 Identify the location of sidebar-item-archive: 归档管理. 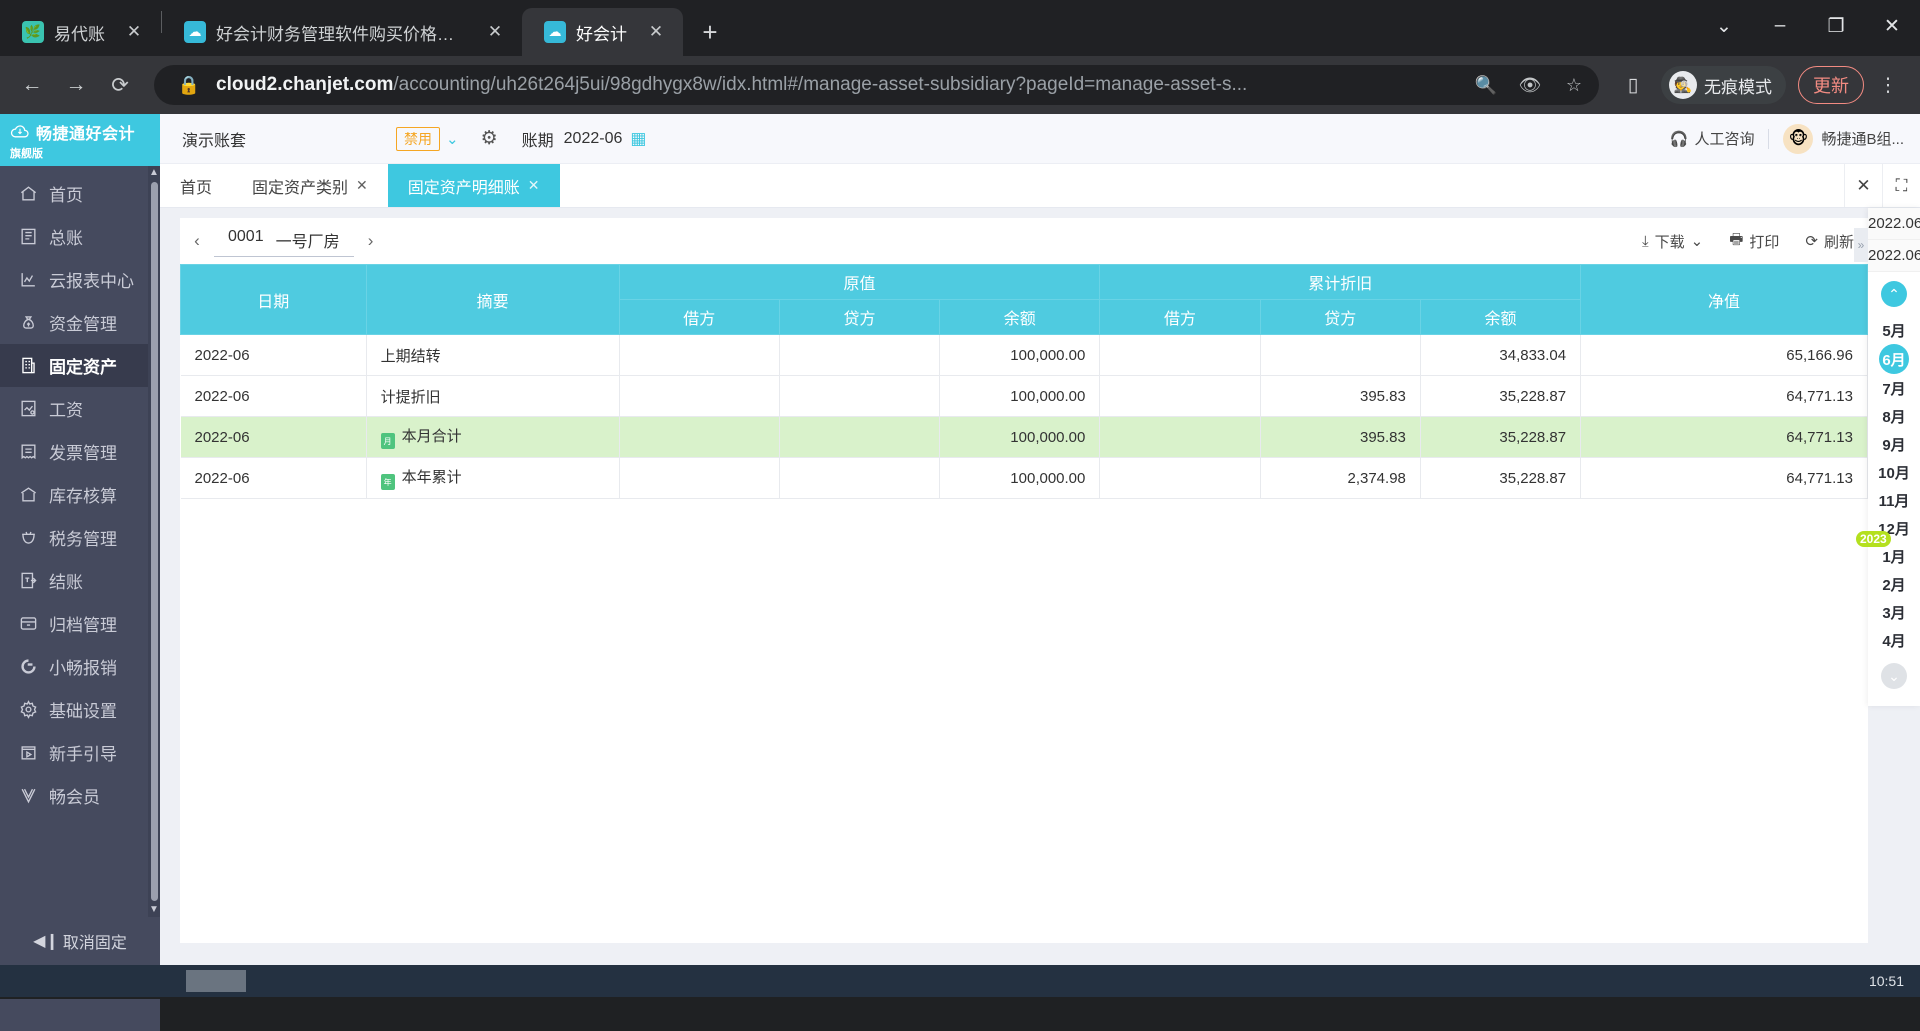
(80, 623).